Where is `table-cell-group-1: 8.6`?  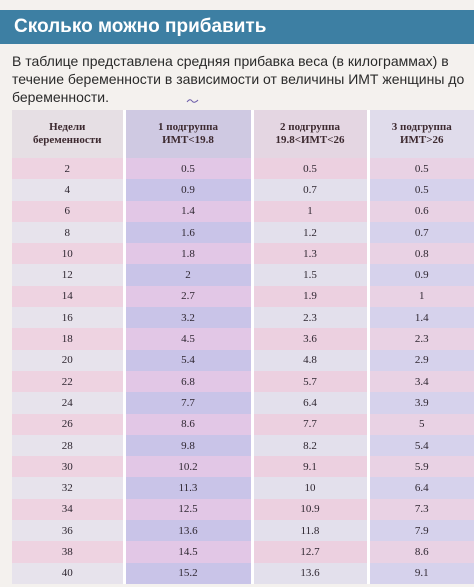
table-cell-group-1: 8.6 is located at coordinates (187, 424).